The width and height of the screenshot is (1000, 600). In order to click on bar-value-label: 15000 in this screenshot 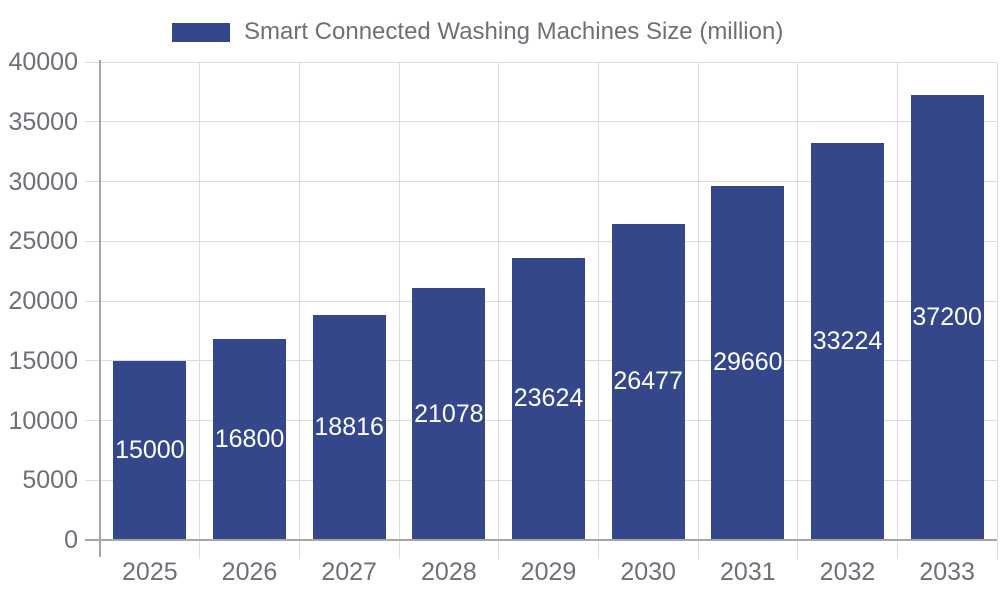, I will do `click(150, 449)`.